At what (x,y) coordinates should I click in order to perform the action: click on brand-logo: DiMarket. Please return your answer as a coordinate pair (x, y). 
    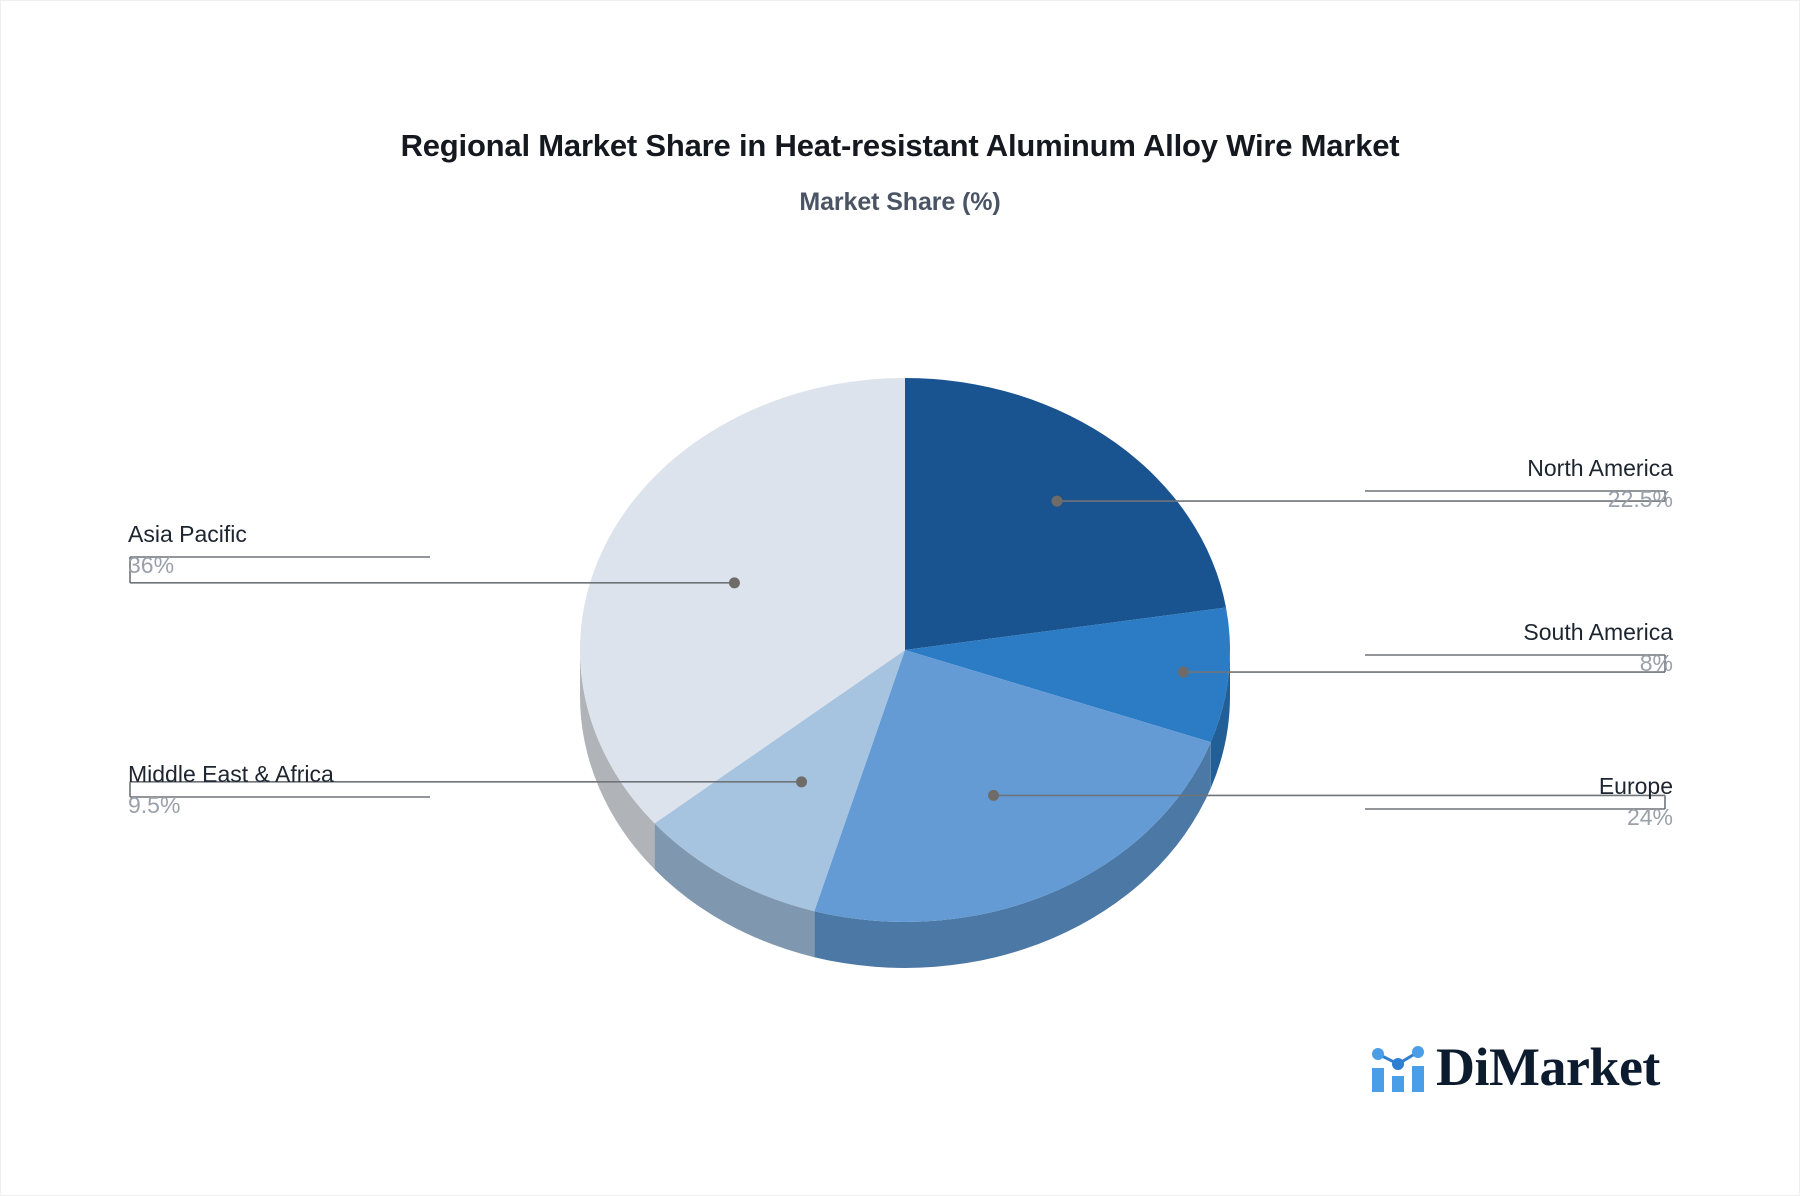
    Looking at the image, I should click on (1515, 1067).